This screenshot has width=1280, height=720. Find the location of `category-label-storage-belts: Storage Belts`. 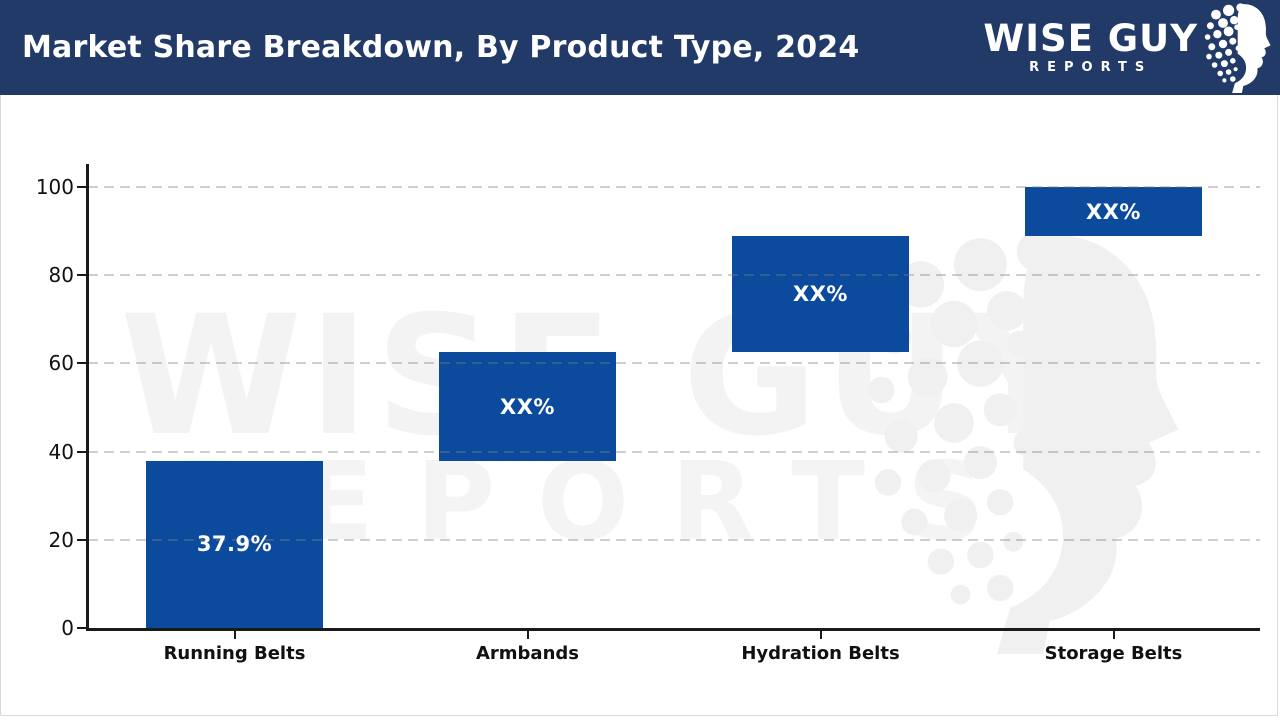

category-label-storage-belts: Storage Belts is located at coordinates (1113, 653).